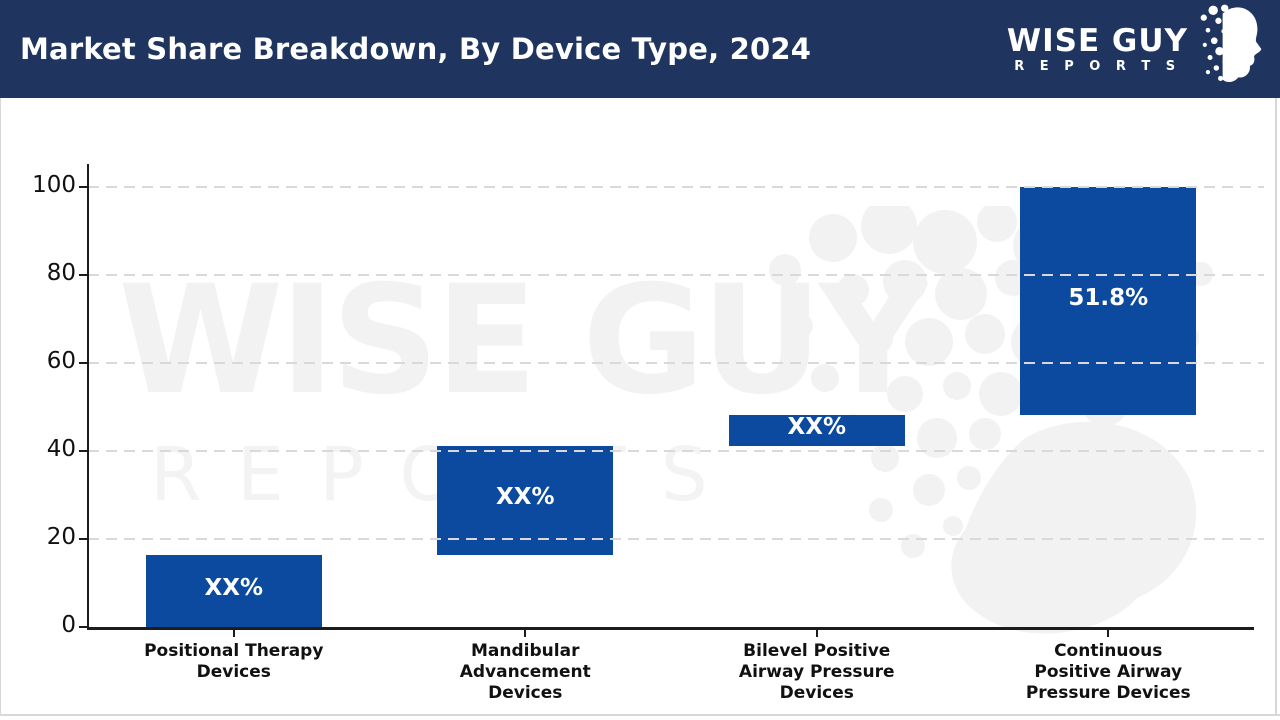  I want to click on dotted-head-profile-icon, so click(1231, 49).